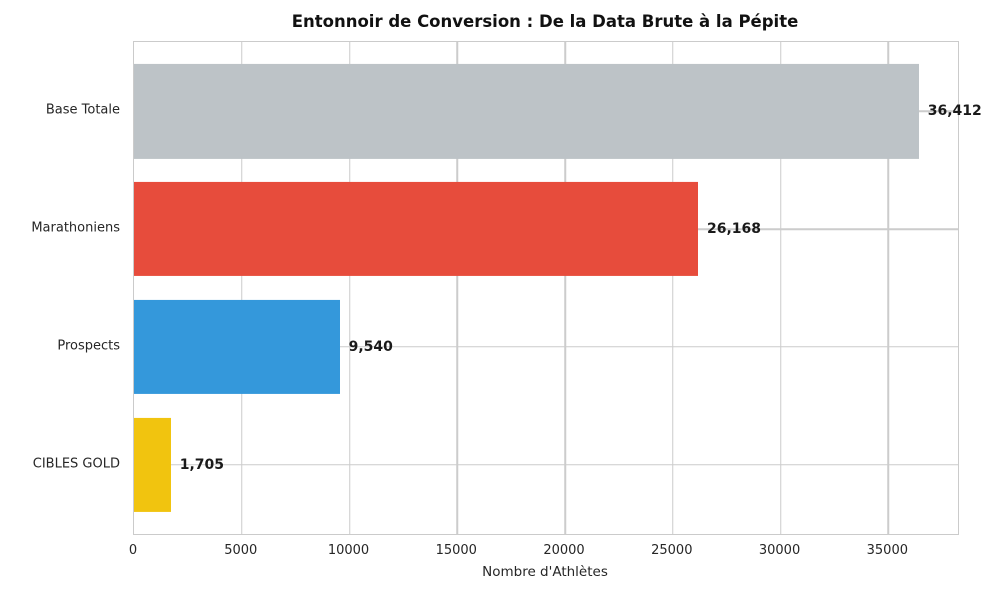 Image resolution: width=1000 pixels, height=600 pixels. What do you see at coordinates (564, 550) in the screenshot?
I see `x-tick-label: 20000` at bounding box center [564, 550].